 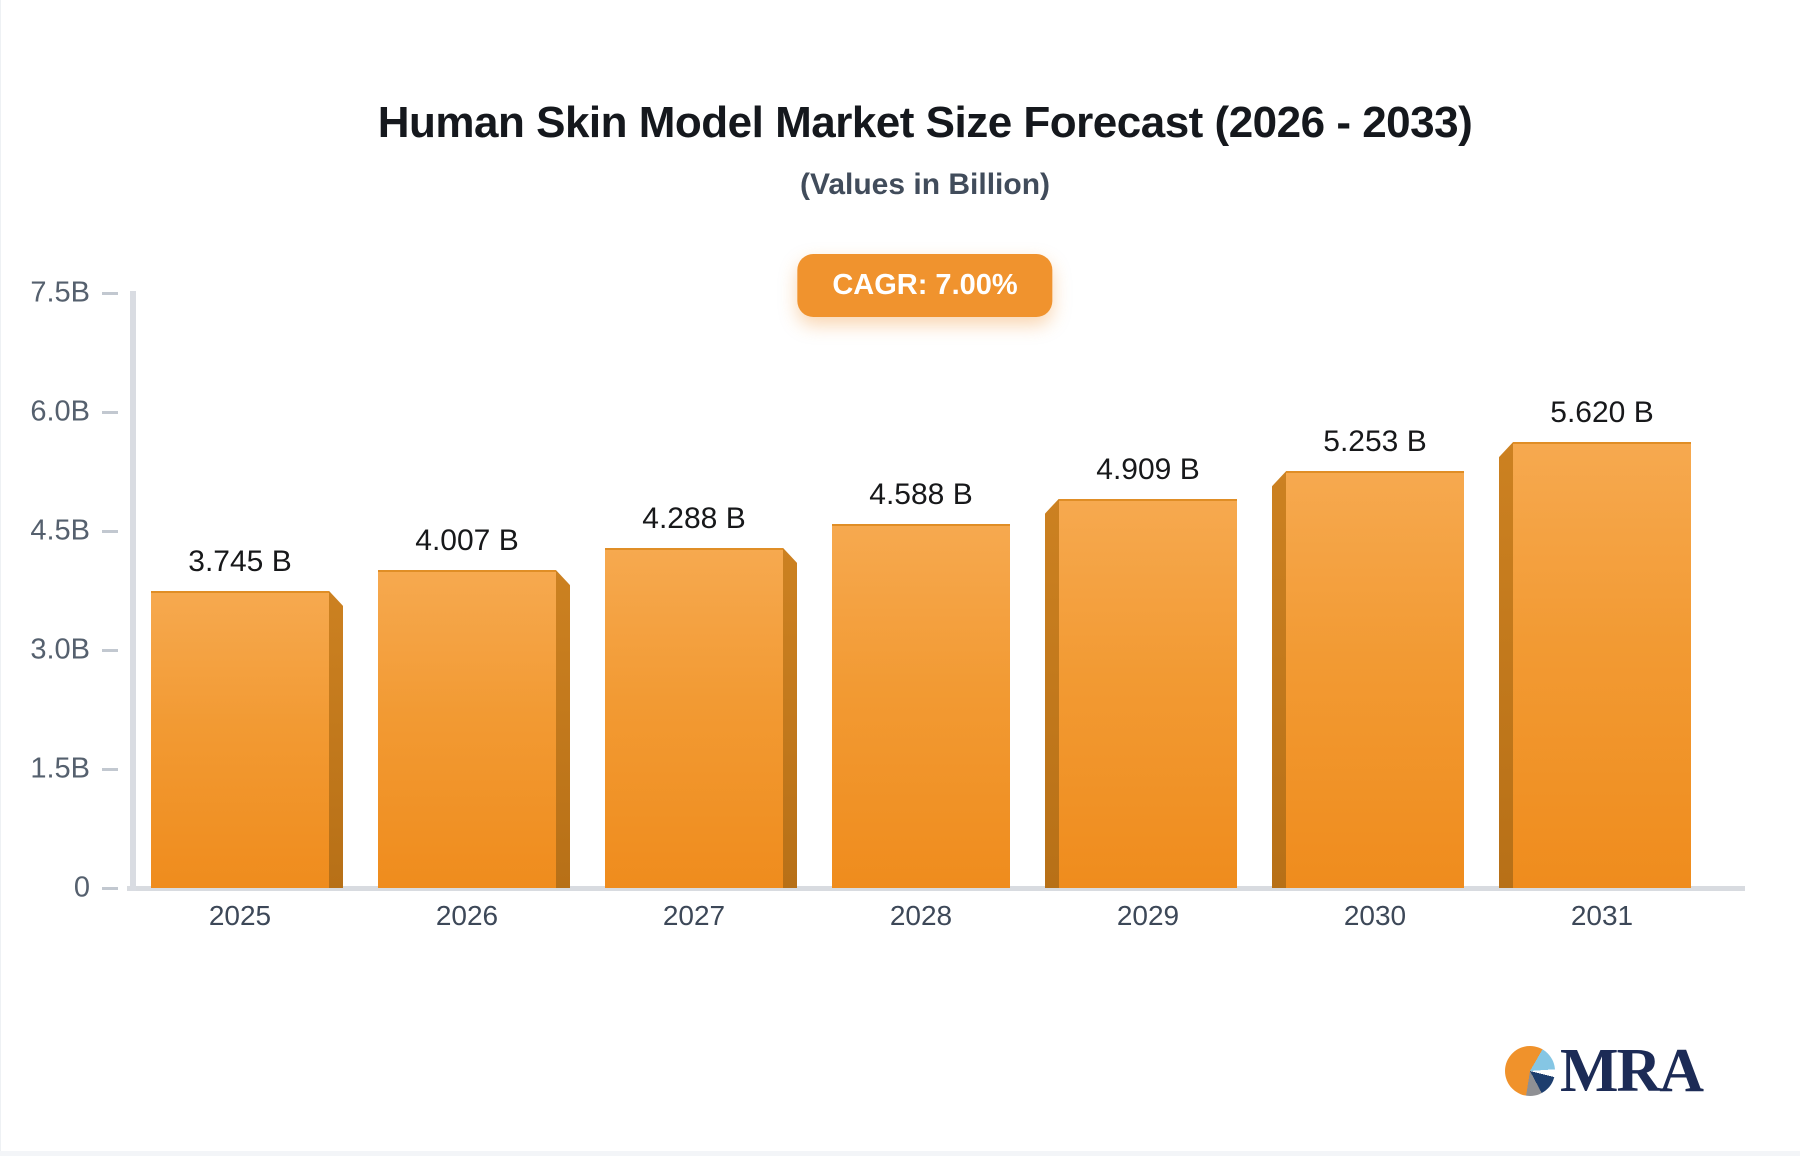 I want to click on y-tick-label: 7.5B, so click(x=60, y=292).